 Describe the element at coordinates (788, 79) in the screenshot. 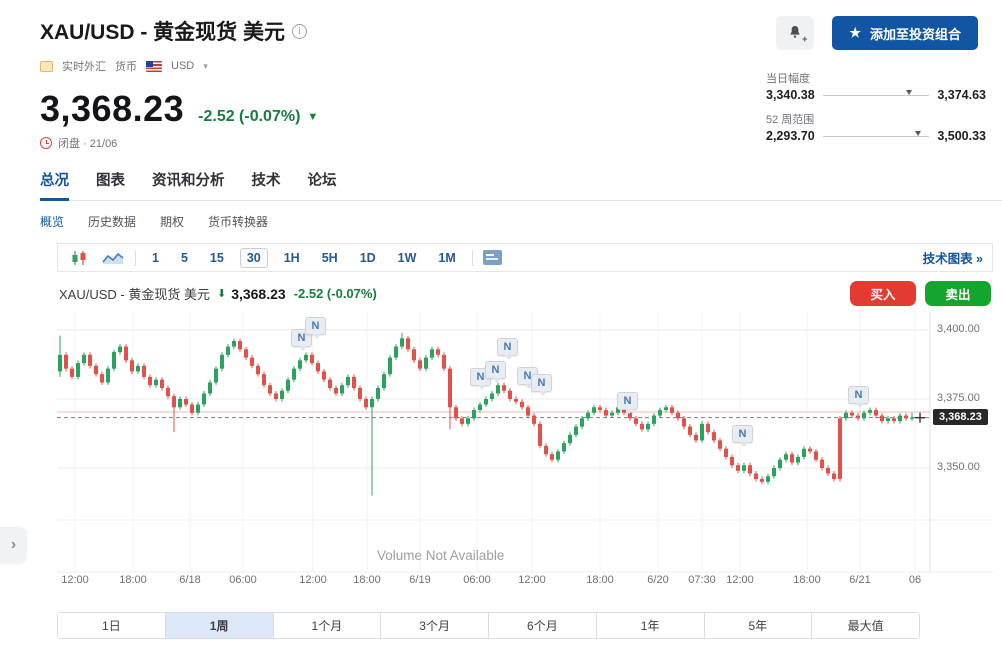

I see `day-range-label: 当日幅度` at that location.